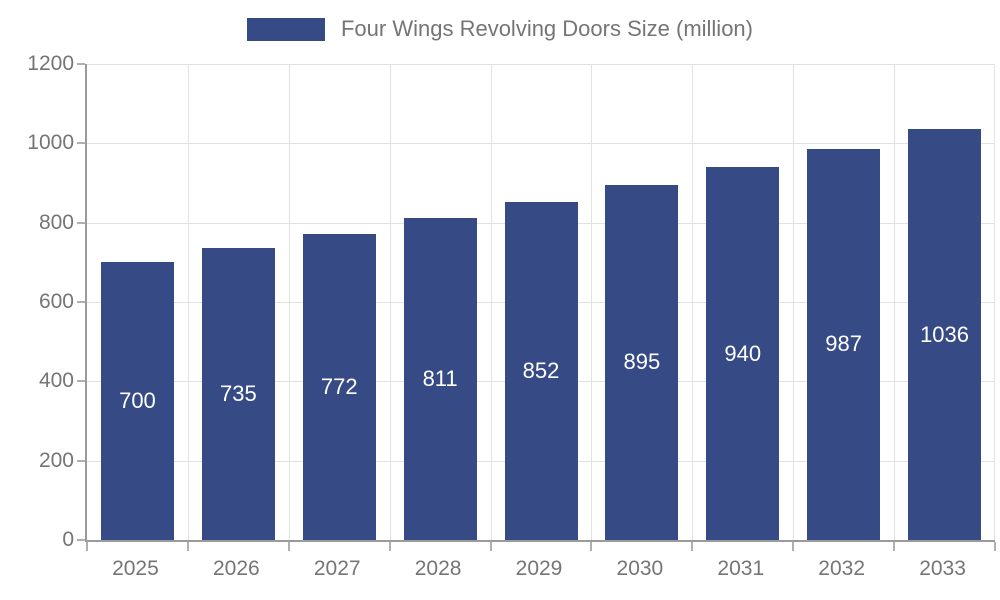 The width and height of the screenshot is (1000, 600). What do you see at coordinates (842, 568) in the screenshot?
I see `x-tick-label: 2032` at bounding box center [842, 568].